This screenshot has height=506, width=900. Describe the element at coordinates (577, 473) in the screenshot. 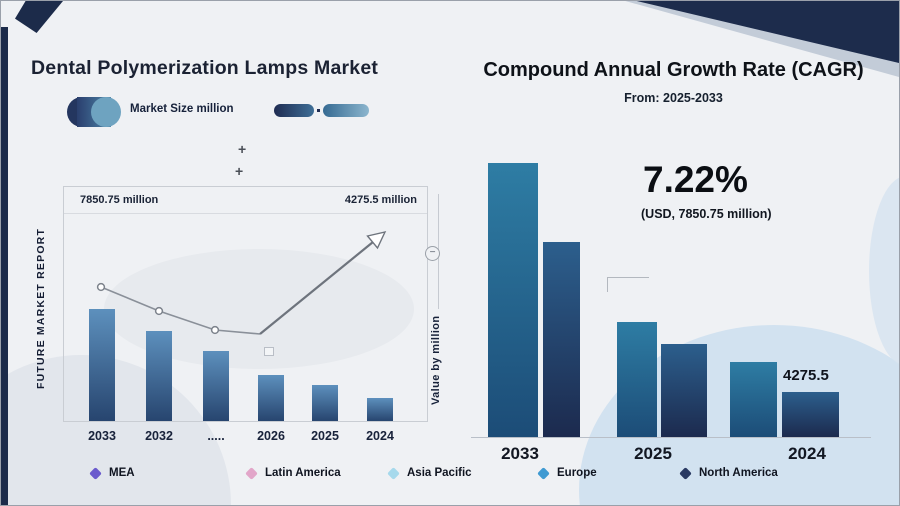

I see `legend-label: Europe` at that location.